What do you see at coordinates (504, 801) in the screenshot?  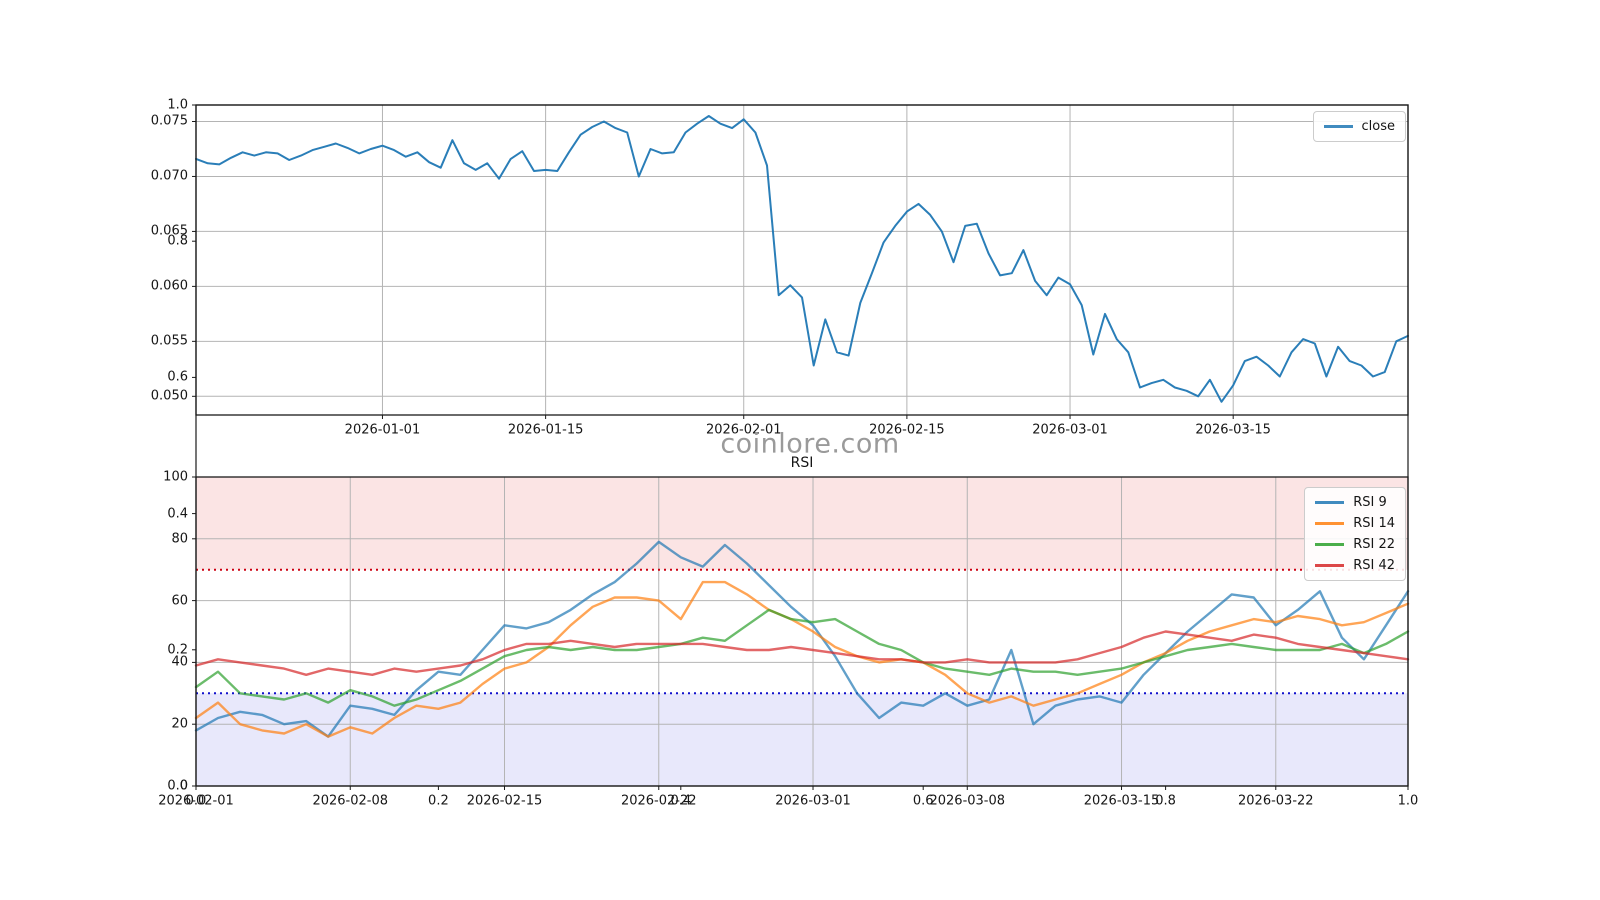 I see `rsi-x-tick-label: 2026-02-15` at bounding box center [504, 801].